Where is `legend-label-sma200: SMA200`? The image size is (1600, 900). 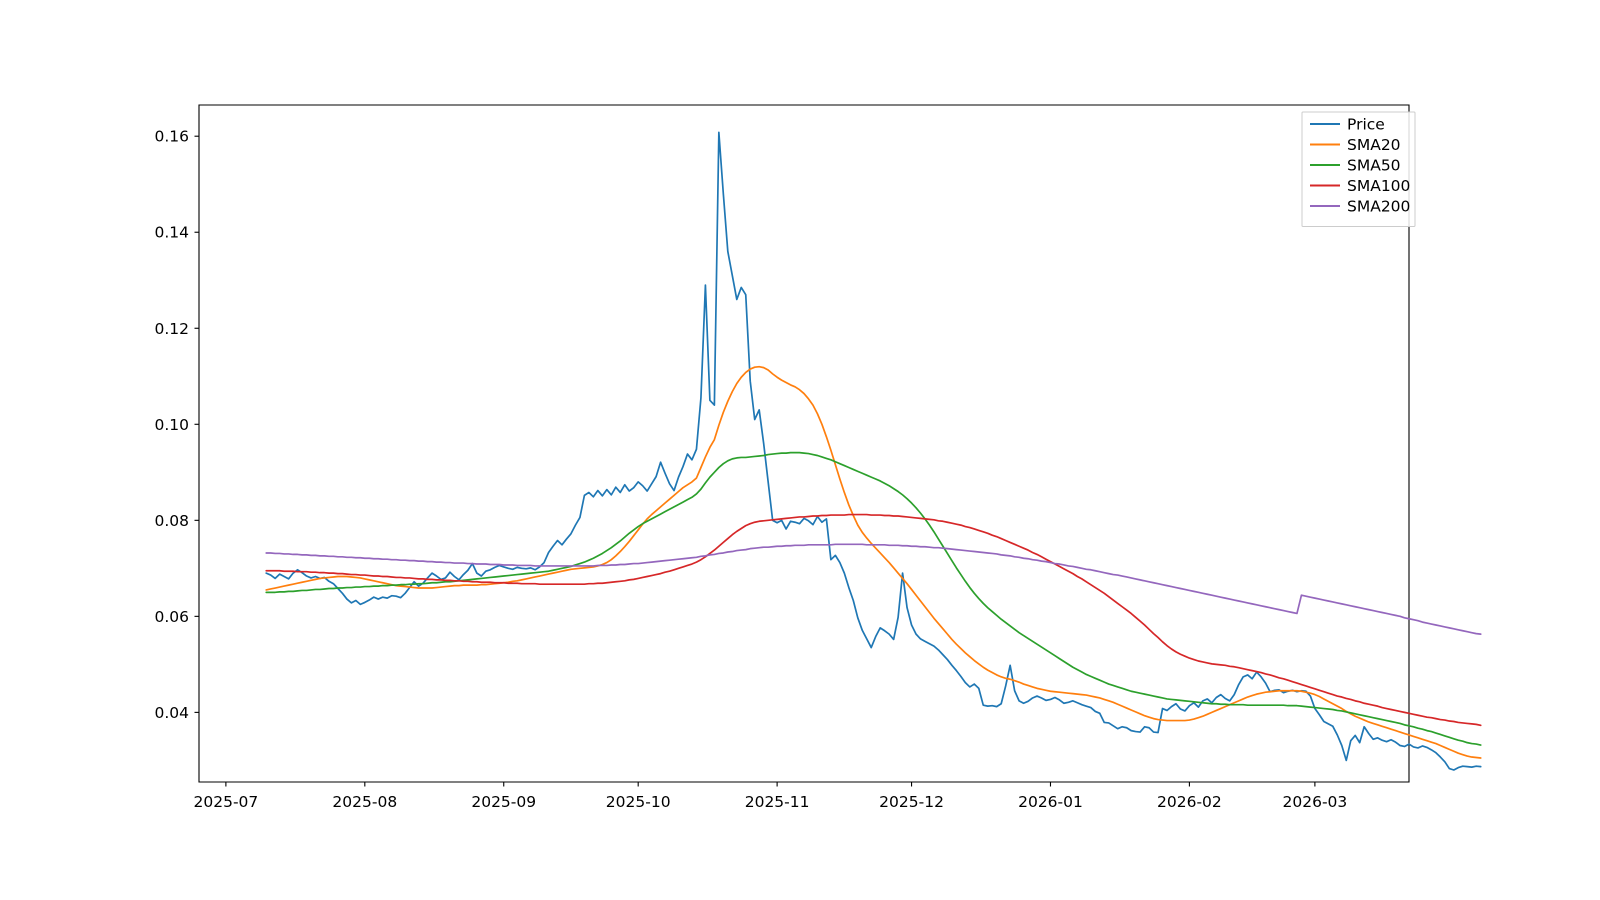 legend-label-sma200: SMA200 is located at coordinates (1378, 207).